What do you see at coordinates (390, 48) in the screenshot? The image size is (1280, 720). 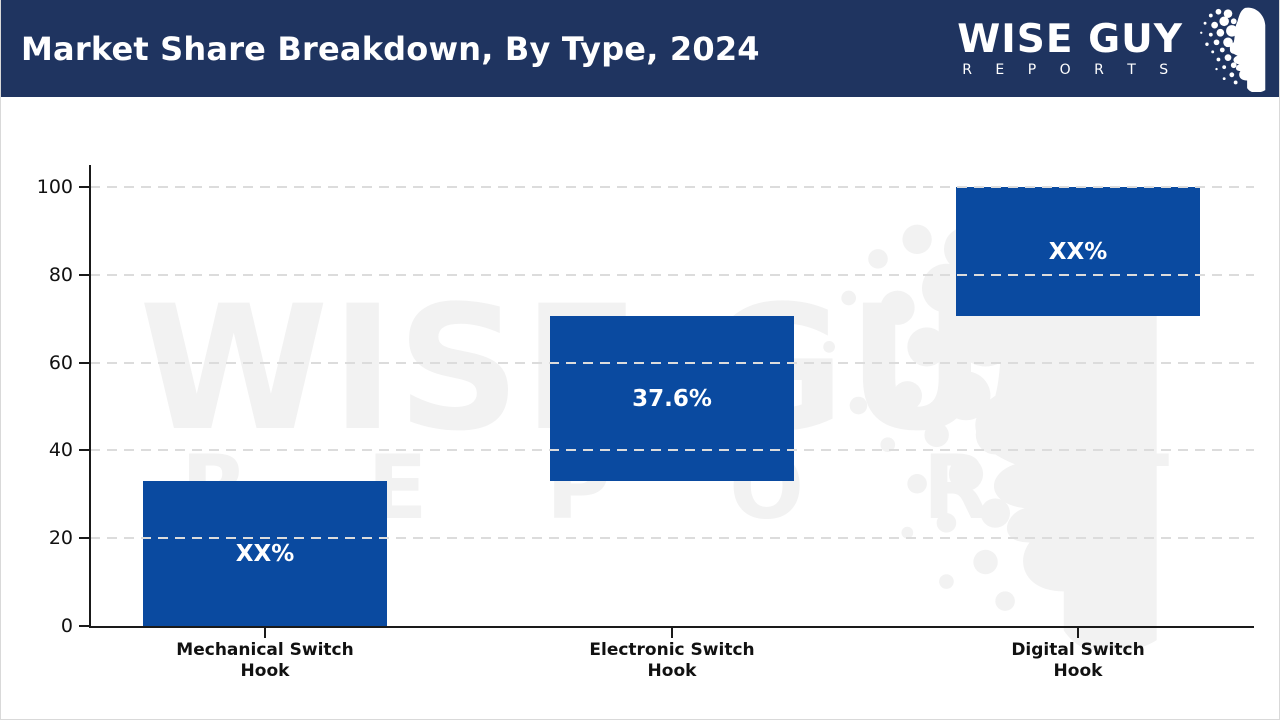 I see `page-title: Market Share Breakdown, By Type, 2024` at bounding box center [390, 48].